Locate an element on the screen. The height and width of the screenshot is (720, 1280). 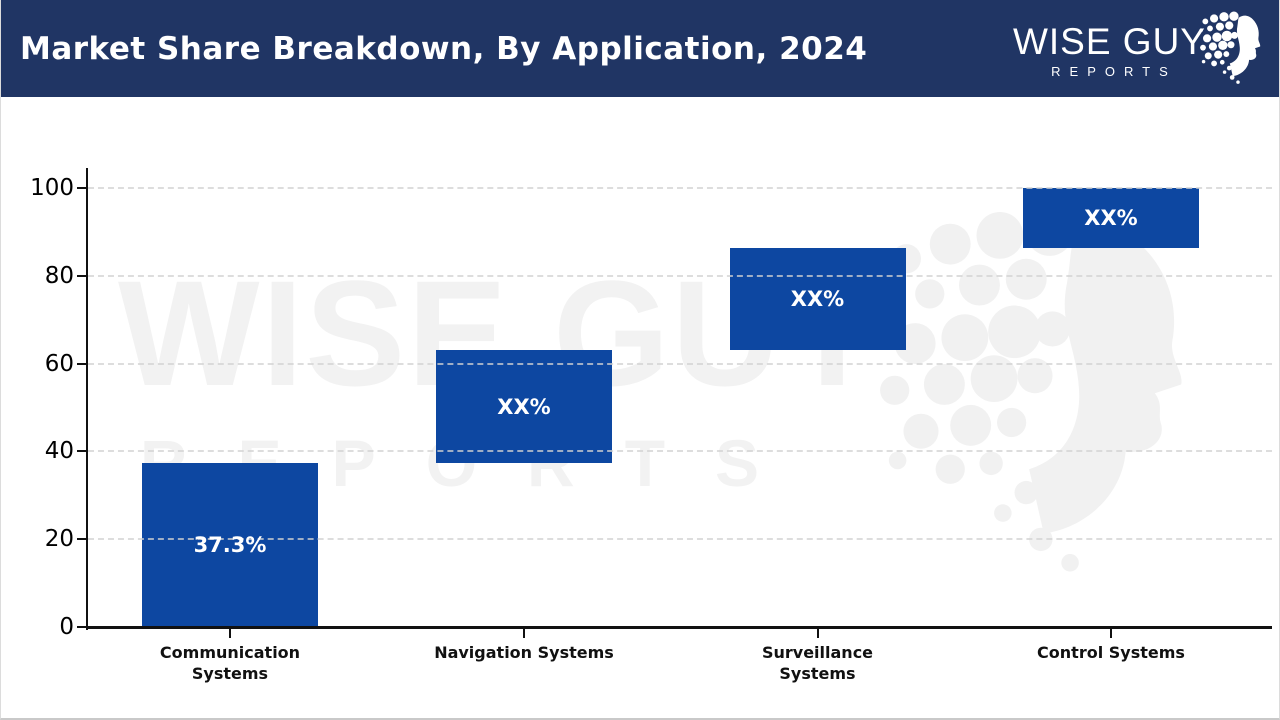
y-tick-label: 20 is located at coordinates (59, 539).